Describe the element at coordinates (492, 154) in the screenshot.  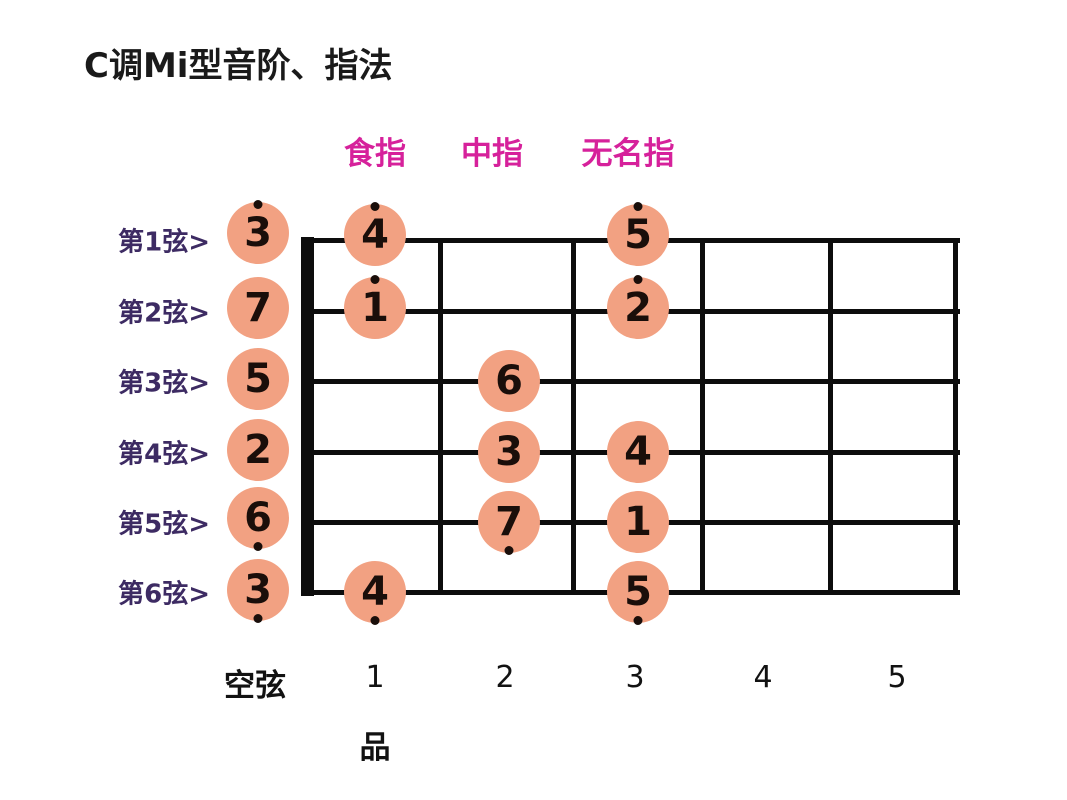
I see `finger-label-2: 中指` at that location.